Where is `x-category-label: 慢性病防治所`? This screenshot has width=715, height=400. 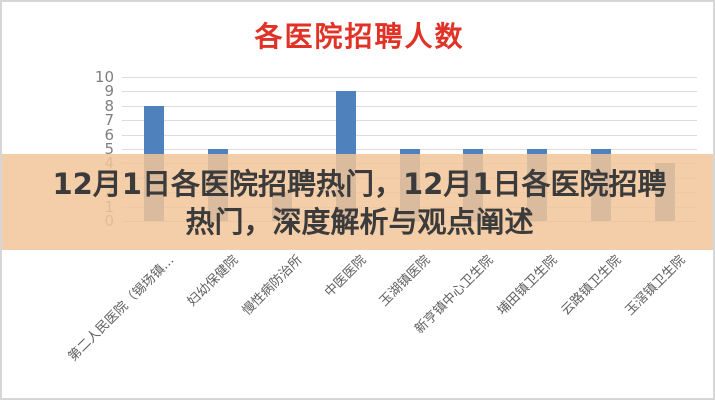
x-category-label: 慢性病防治所 is located at coordinates (272, 285).